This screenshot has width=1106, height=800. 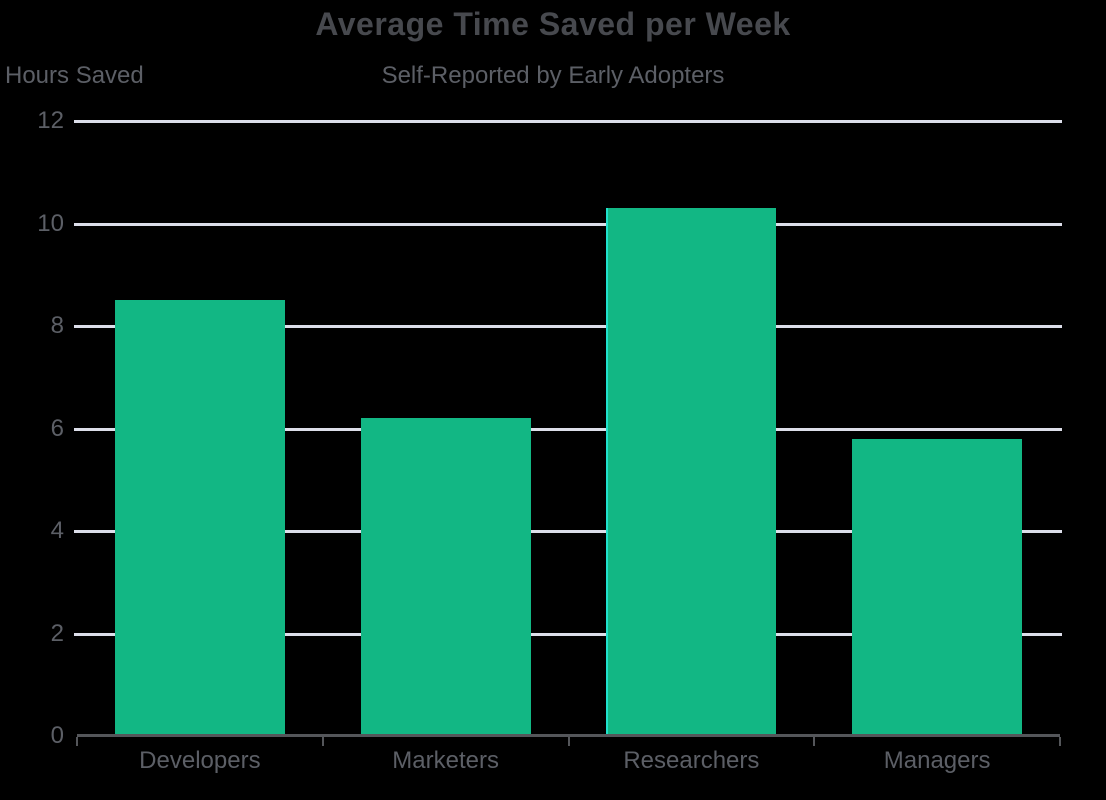 I want to click on y-tick-label-2: 2, so click(x=57, y=633).